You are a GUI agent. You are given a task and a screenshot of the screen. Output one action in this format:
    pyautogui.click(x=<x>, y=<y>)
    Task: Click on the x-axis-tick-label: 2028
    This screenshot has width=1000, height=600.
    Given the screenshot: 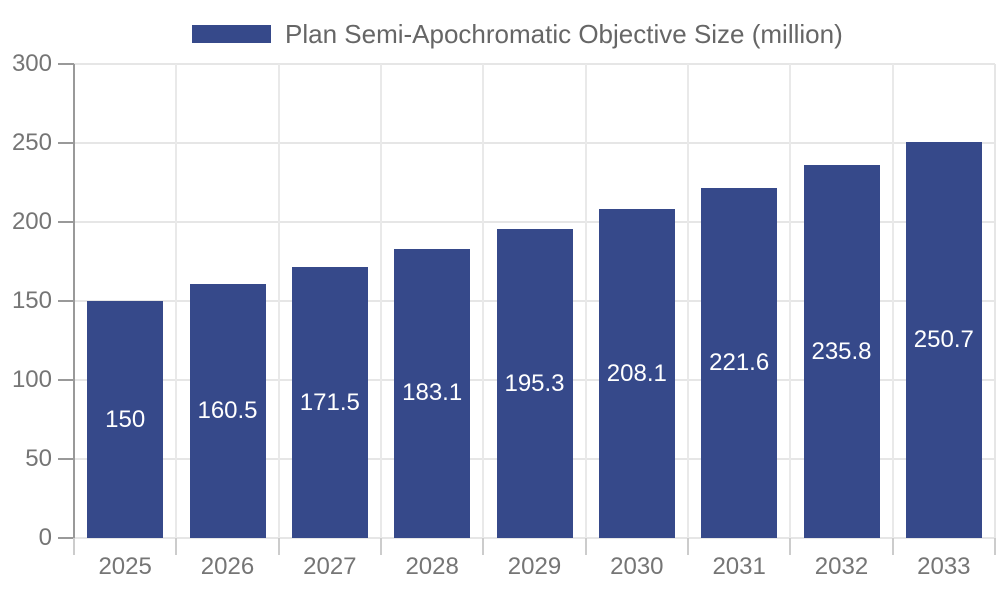 What is the action you would take?
    pyautogui.click(x=432, y=566)
    